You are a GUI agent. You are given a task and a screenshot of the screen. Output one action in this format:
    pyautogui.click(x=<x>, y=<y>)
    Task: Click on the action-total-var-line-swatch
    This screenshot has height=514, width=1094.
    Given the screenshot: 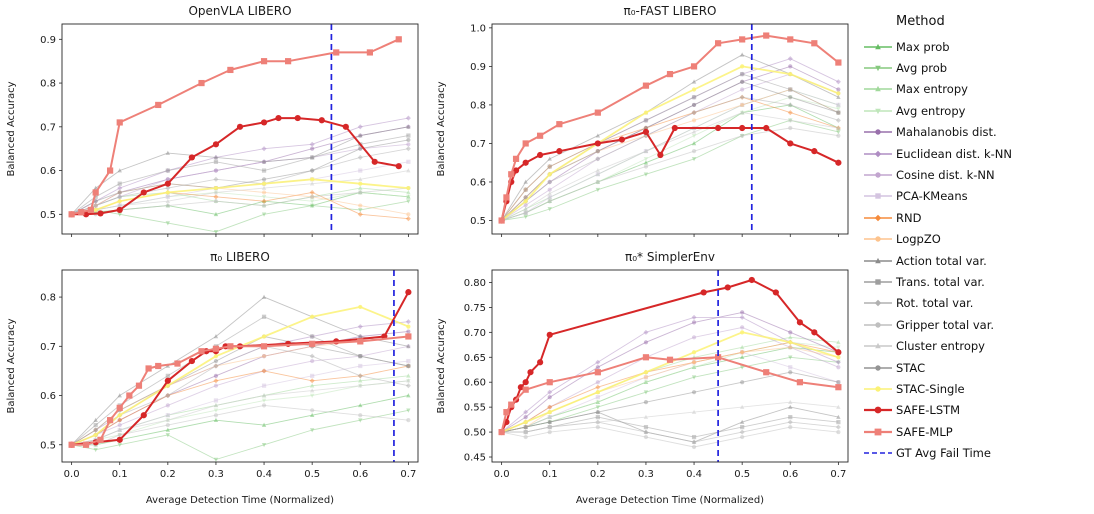 What is the action you would take?
    pyautogui.click(x=878, y=260)
    